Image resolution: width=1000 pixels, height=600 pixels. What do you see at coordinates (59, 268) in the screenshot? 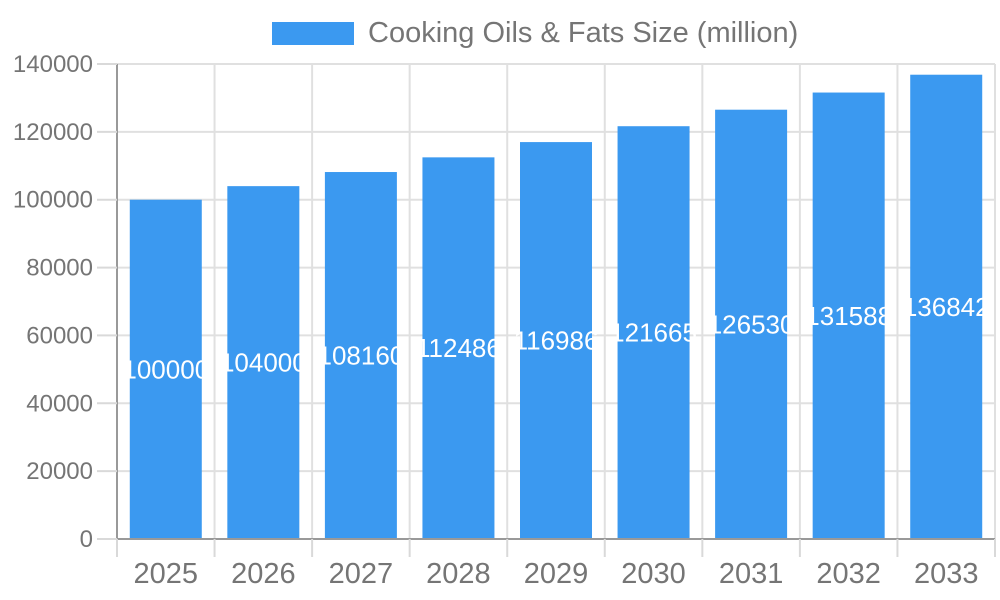
I see `y-axis-tick-label: 80000` at bounding box center [59, 268].